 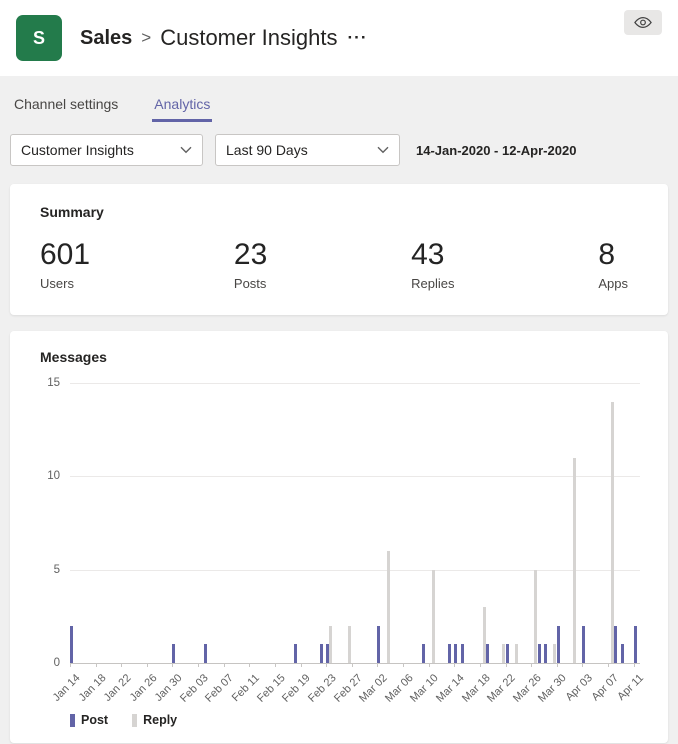 What do you see at coordinates (307, 150) in the screenshot?
I see `time-period-select: Last 90 Days` at bounding box center [307, 150].